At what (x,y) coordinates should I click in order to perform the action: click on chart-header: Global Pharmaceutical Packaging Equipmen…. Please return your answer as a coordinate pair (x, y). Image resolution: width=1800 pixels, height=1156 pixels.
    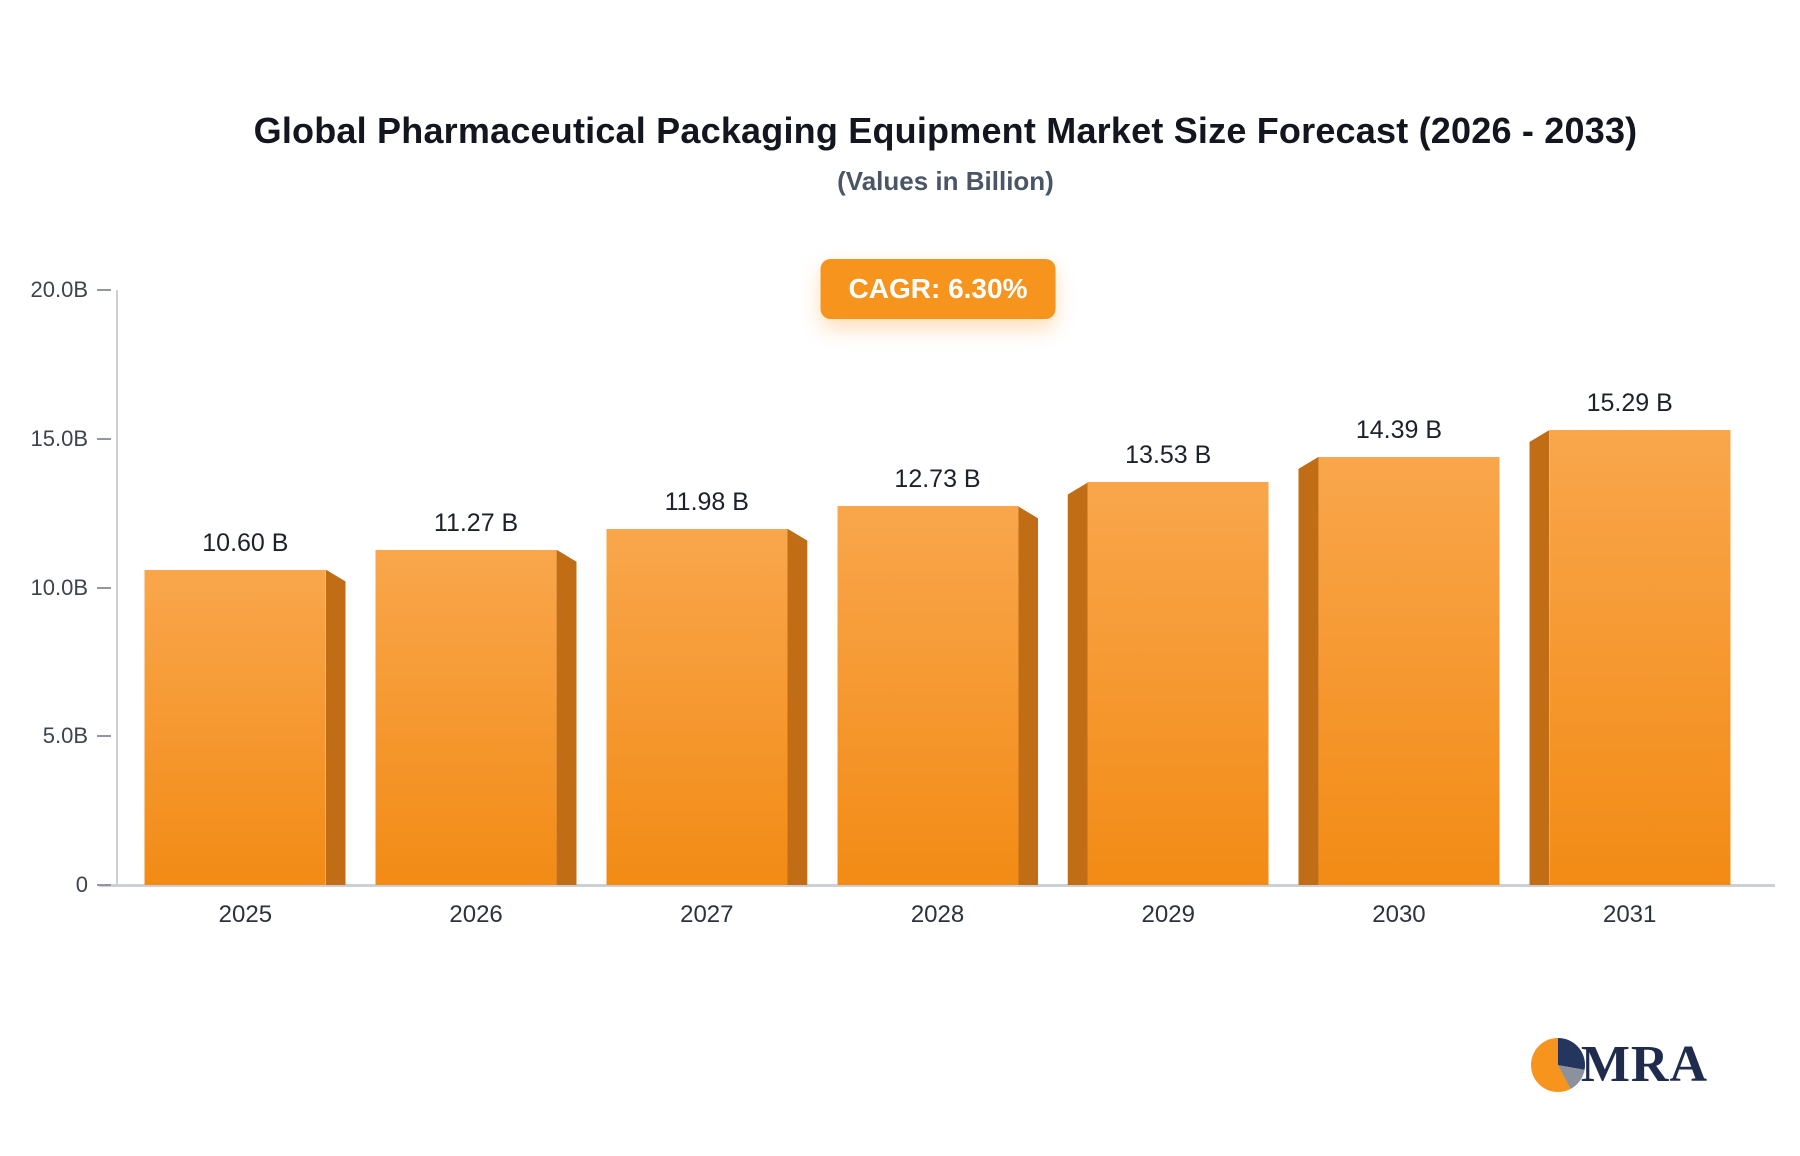
    Looking at the image, I should click on (945, 153).